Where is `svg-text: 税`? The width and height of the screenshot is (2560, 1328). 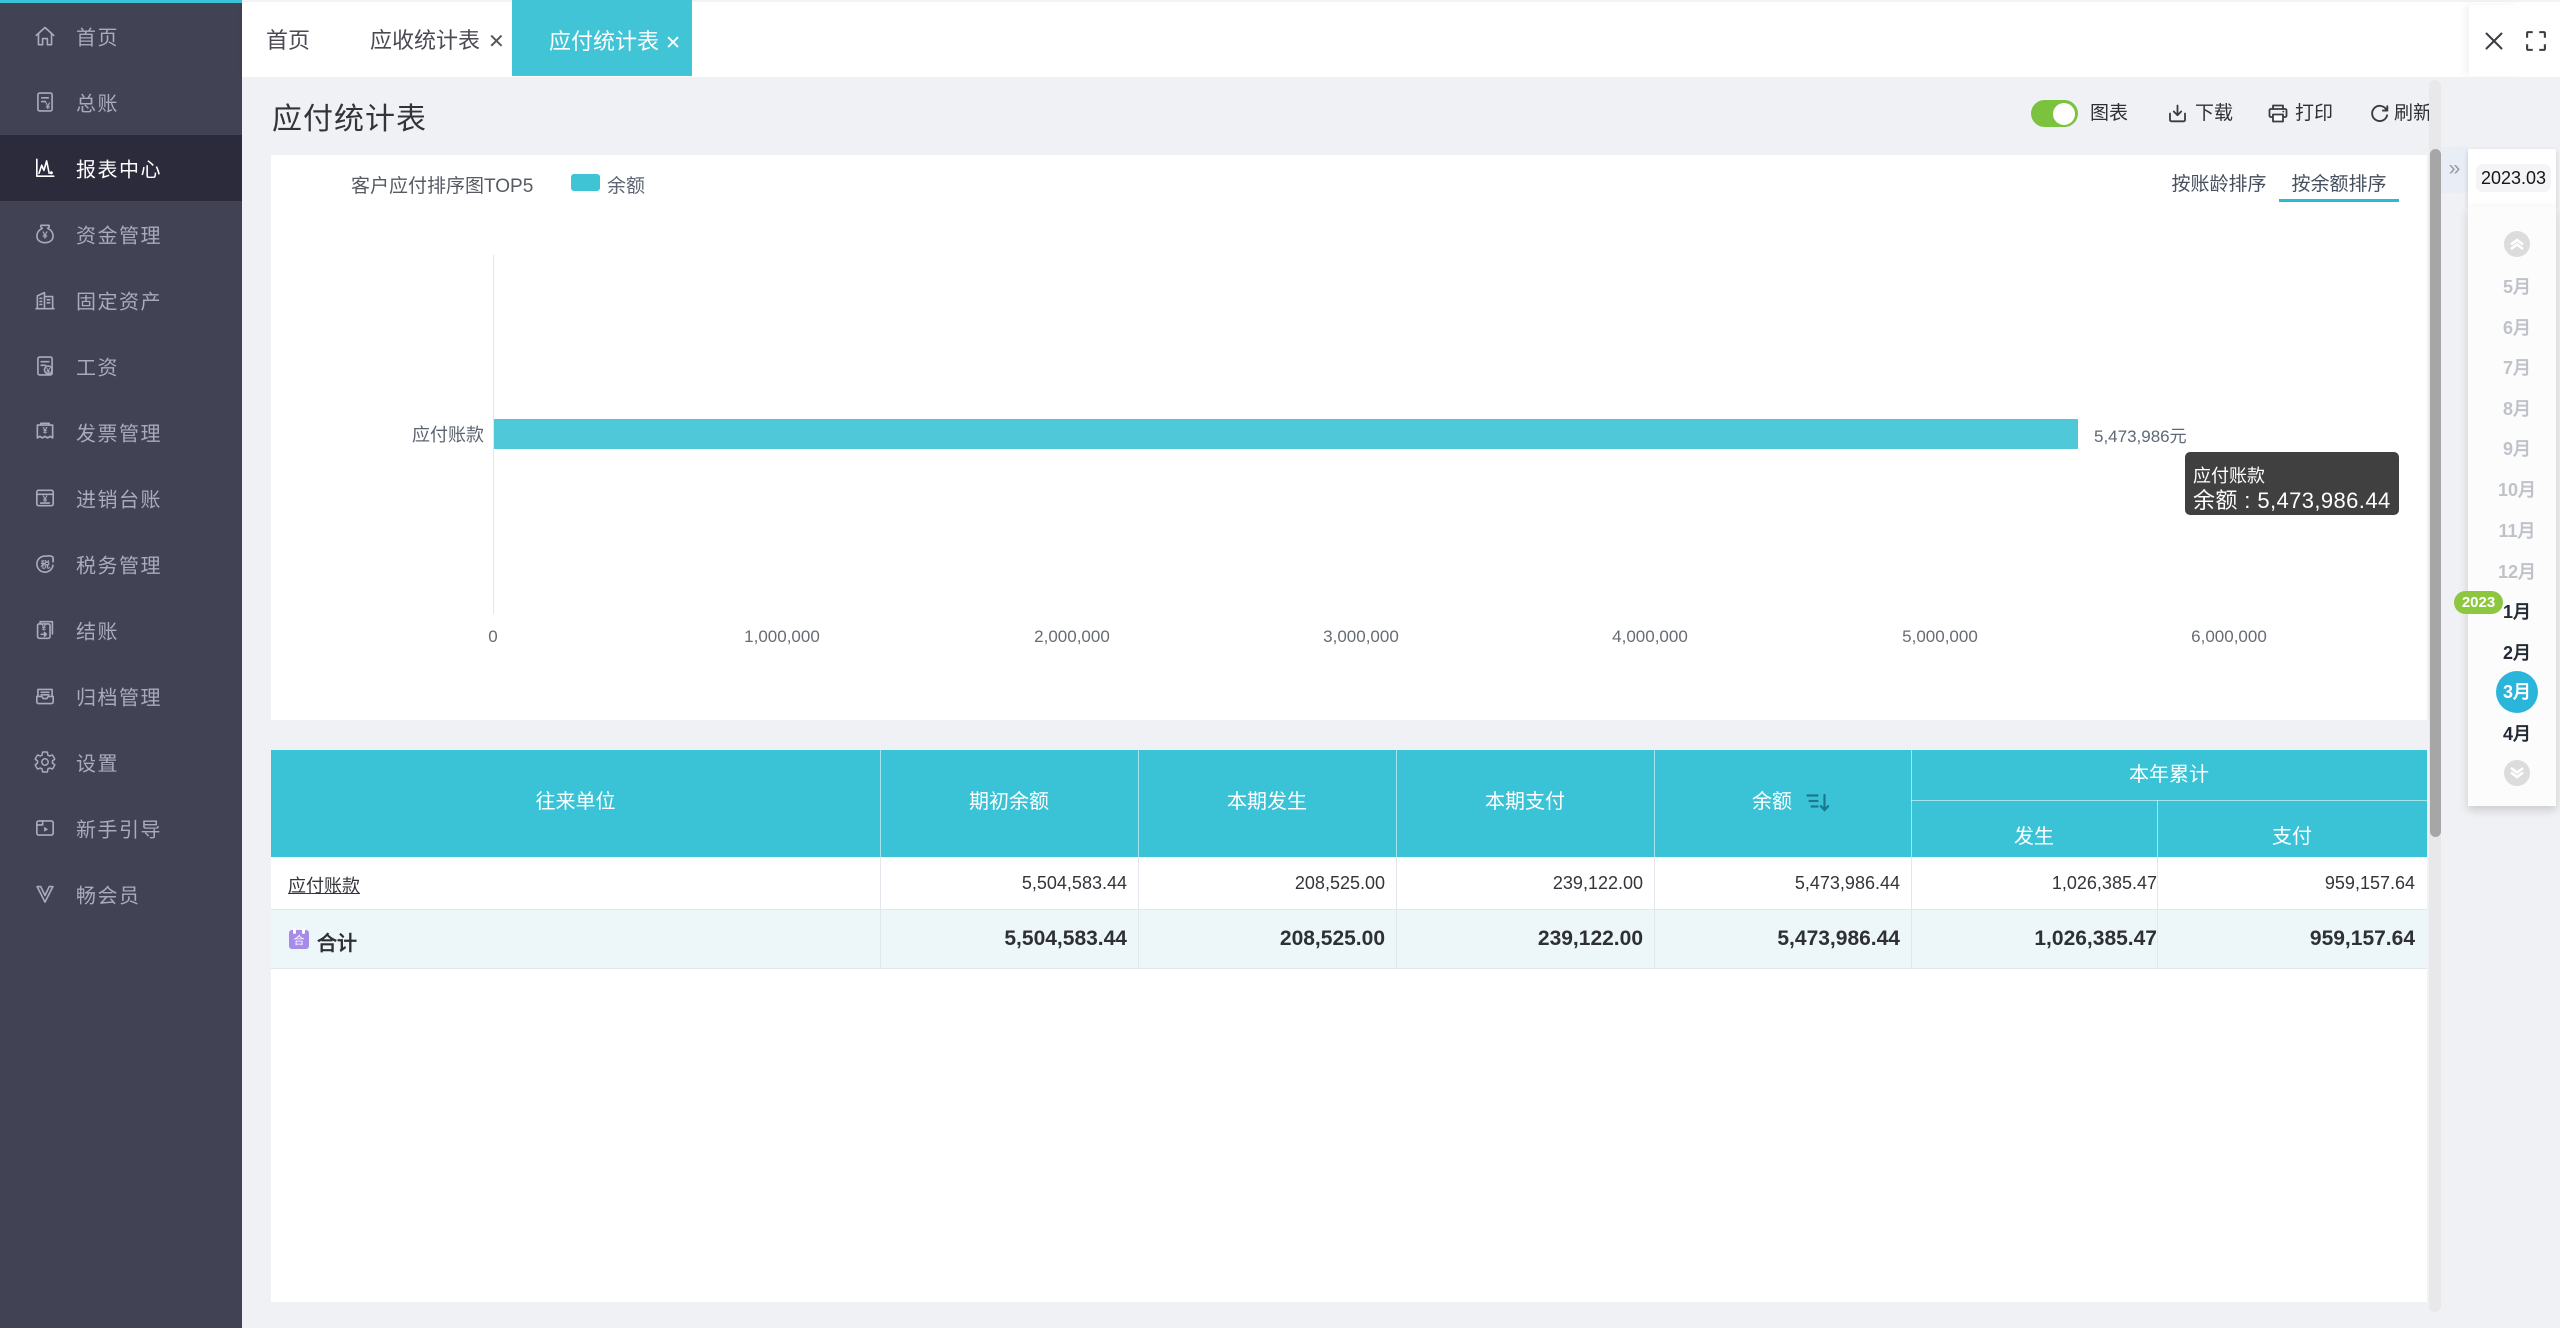
svg-text: 税 is located at coordinates (46, 564).